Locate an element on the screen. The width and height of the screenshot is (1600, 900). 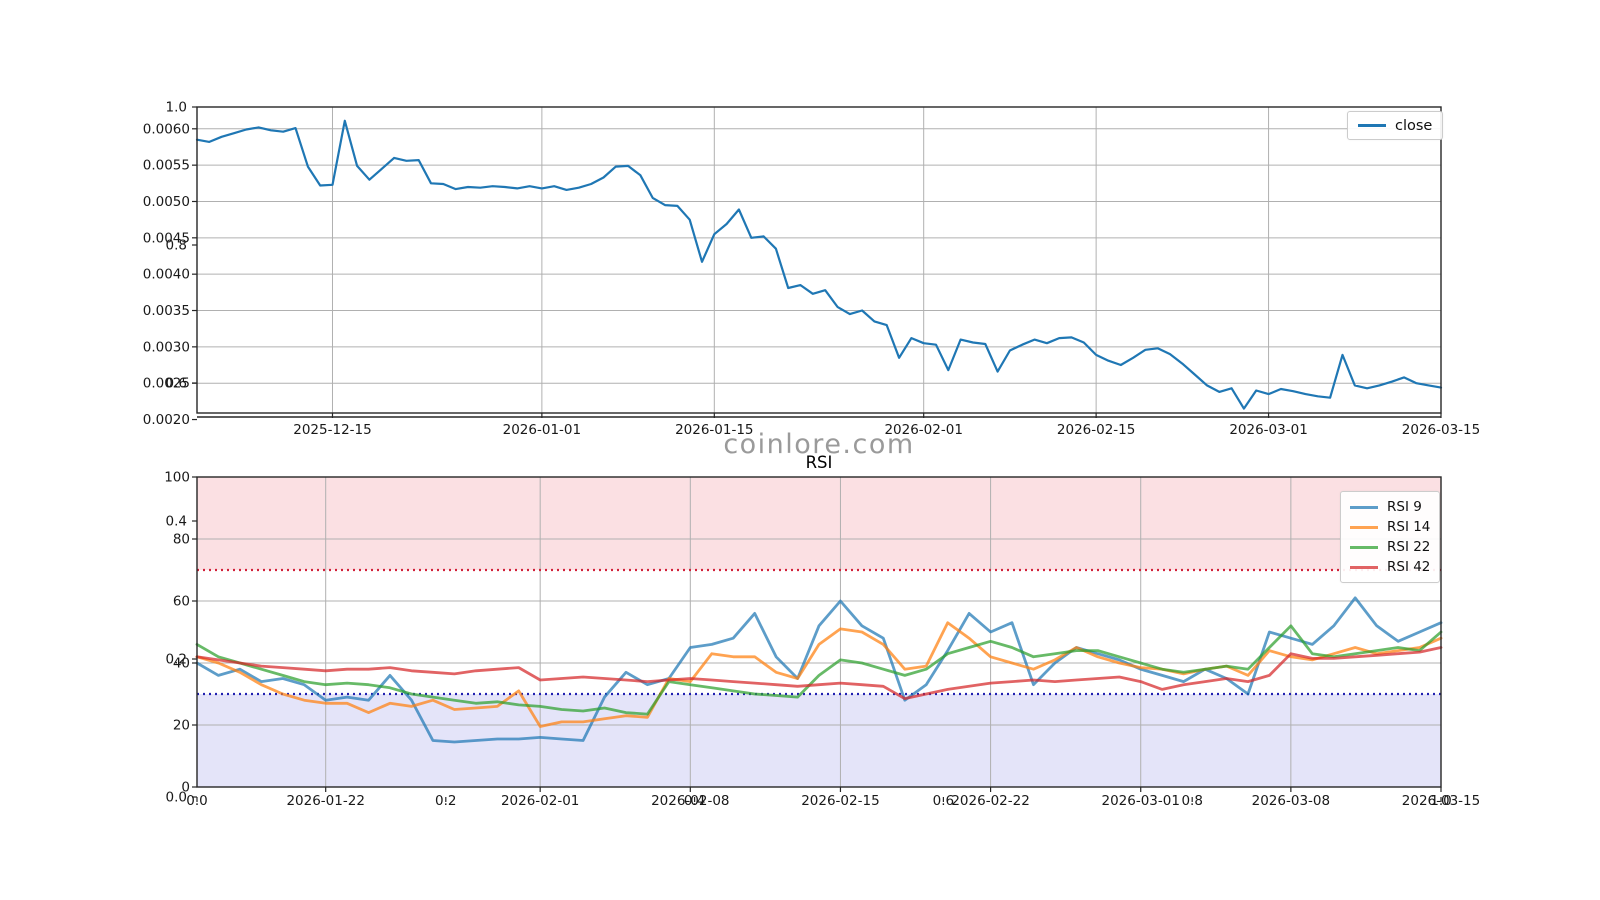
rsi-y-tick-label: 0 is located at coordinates (185, 788).